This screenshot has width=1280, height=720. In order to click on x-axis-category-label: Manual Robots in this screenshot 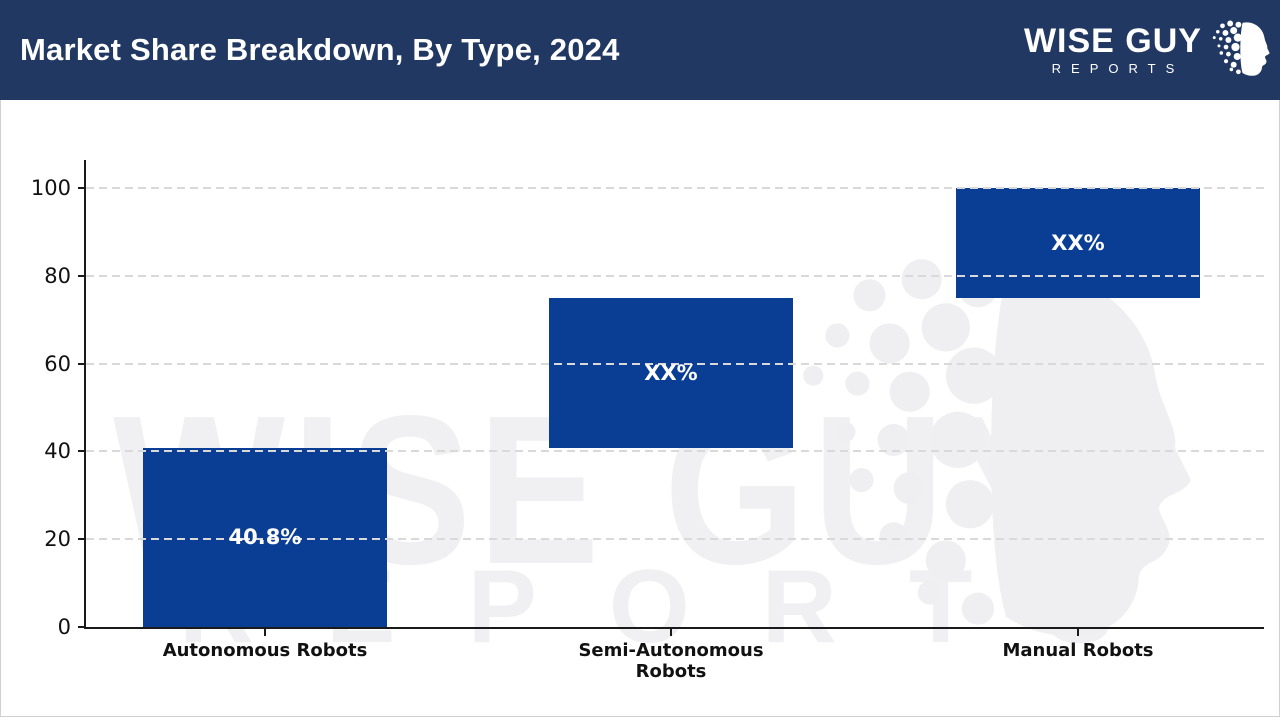, I will do `click(1078, 650)`.